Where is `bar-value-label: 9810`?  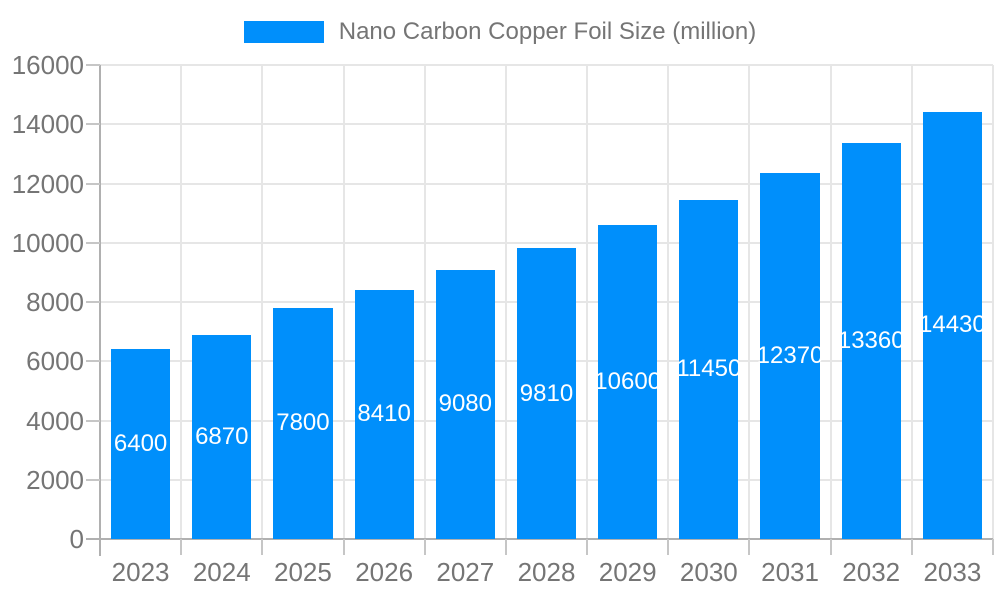 bar-value-label: 9810 is located at coordinates (546, 393).